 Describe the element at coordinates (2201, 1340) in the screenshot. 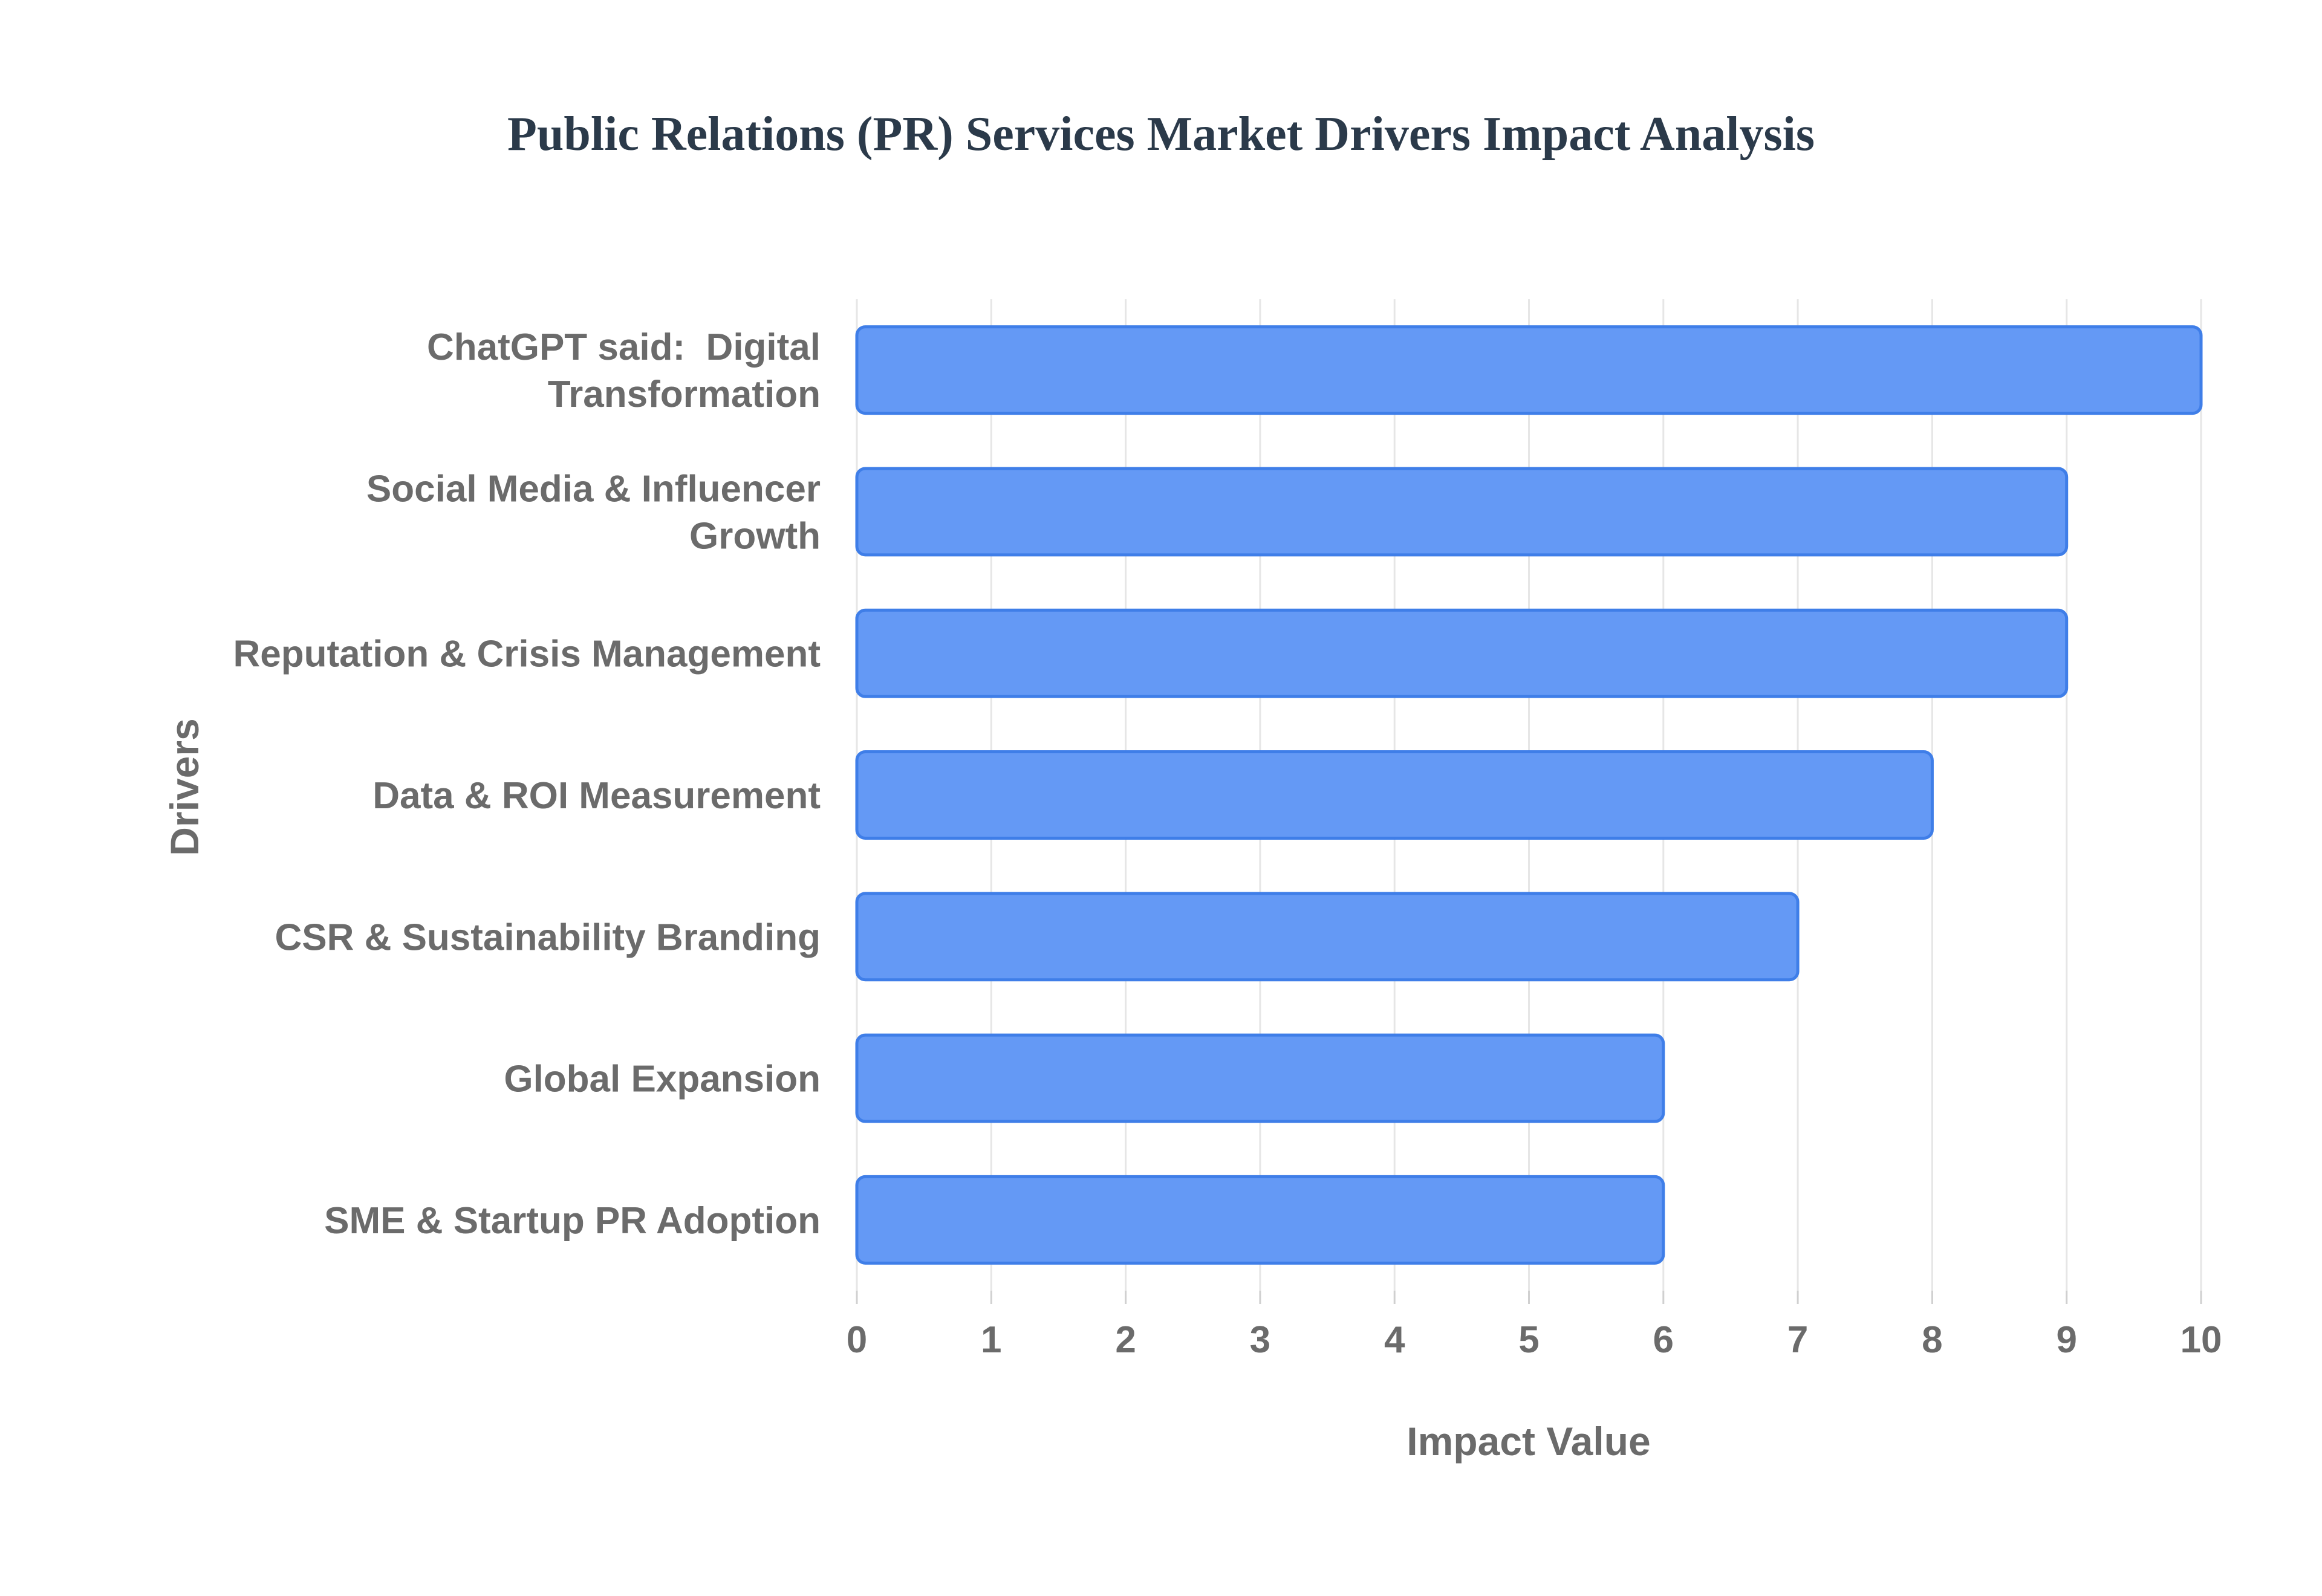

I see `x-tick-label: 10` at that location.